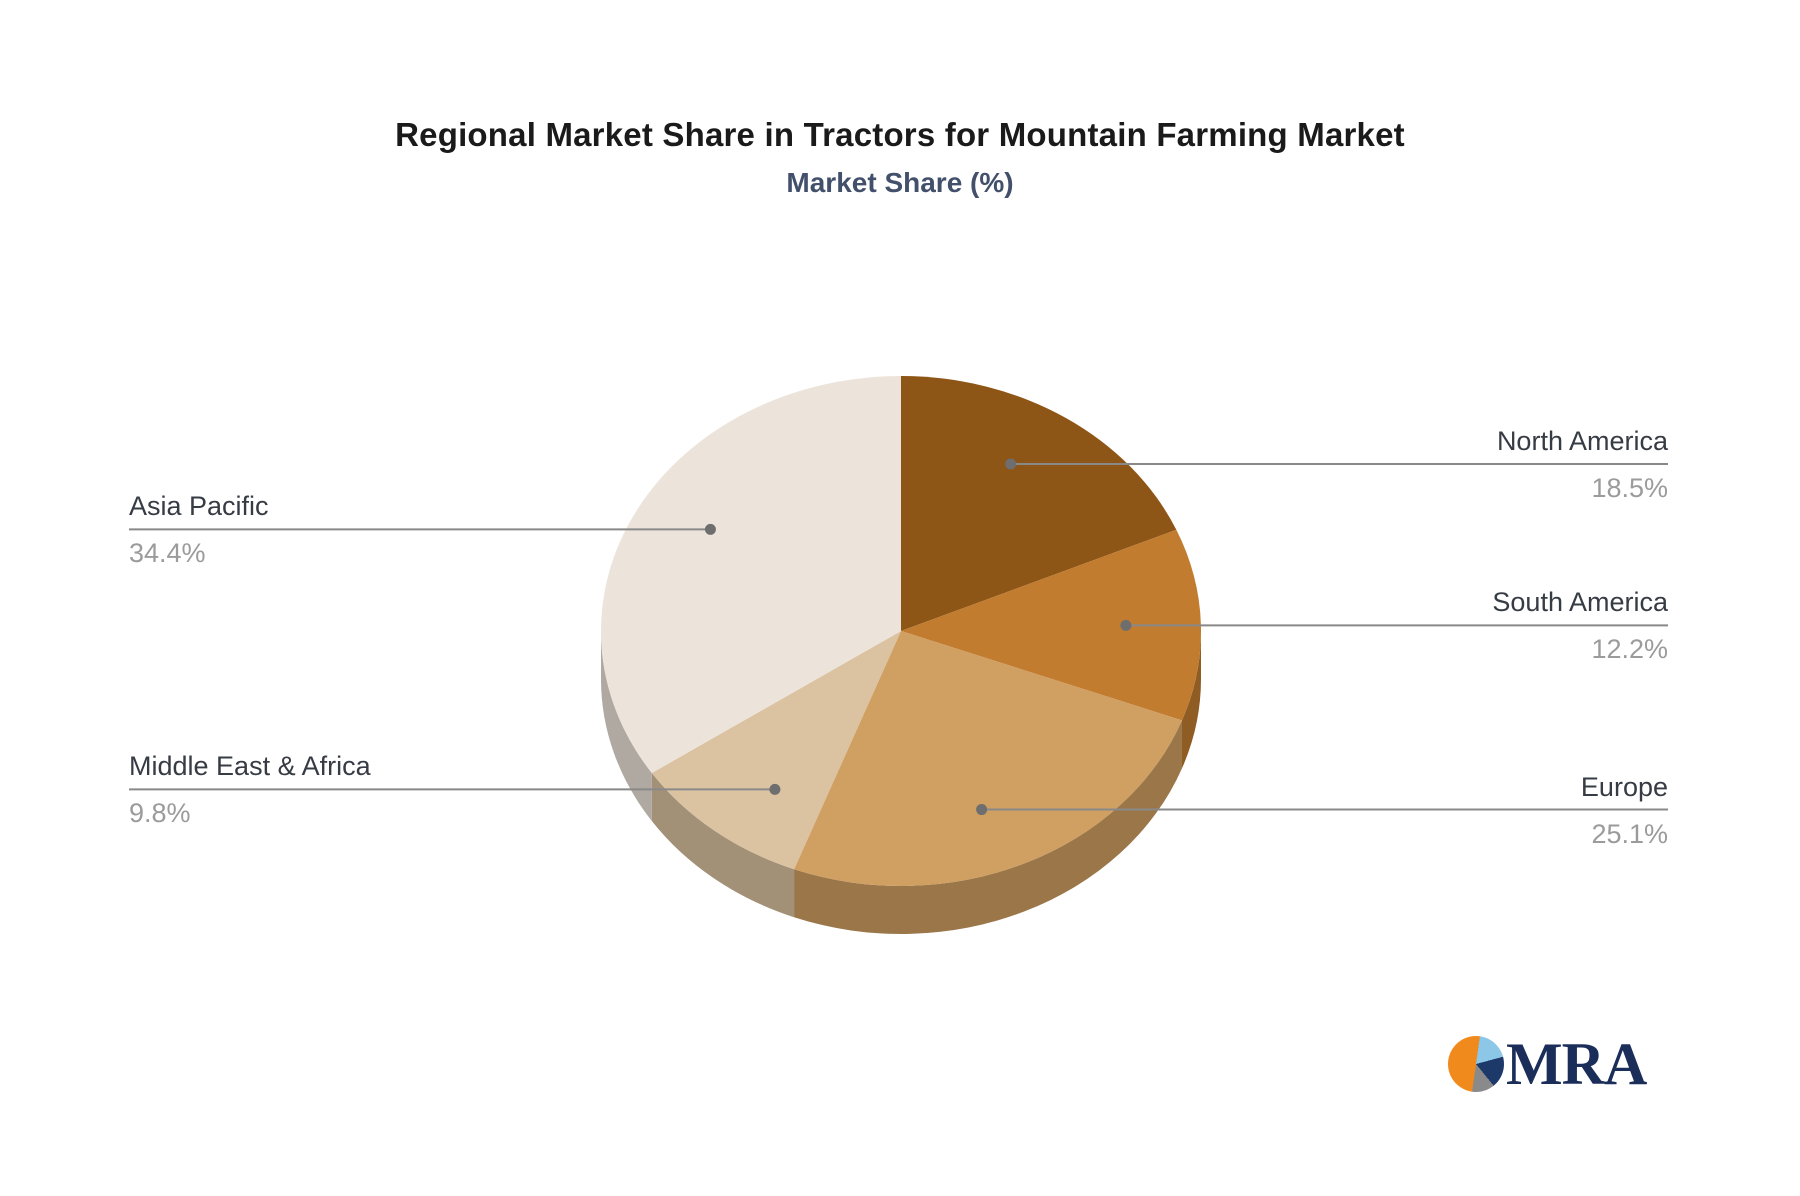  Describe the element at coordinates (1629, 488) in the screenshot. I see `value-label: 18.5%` at that location.